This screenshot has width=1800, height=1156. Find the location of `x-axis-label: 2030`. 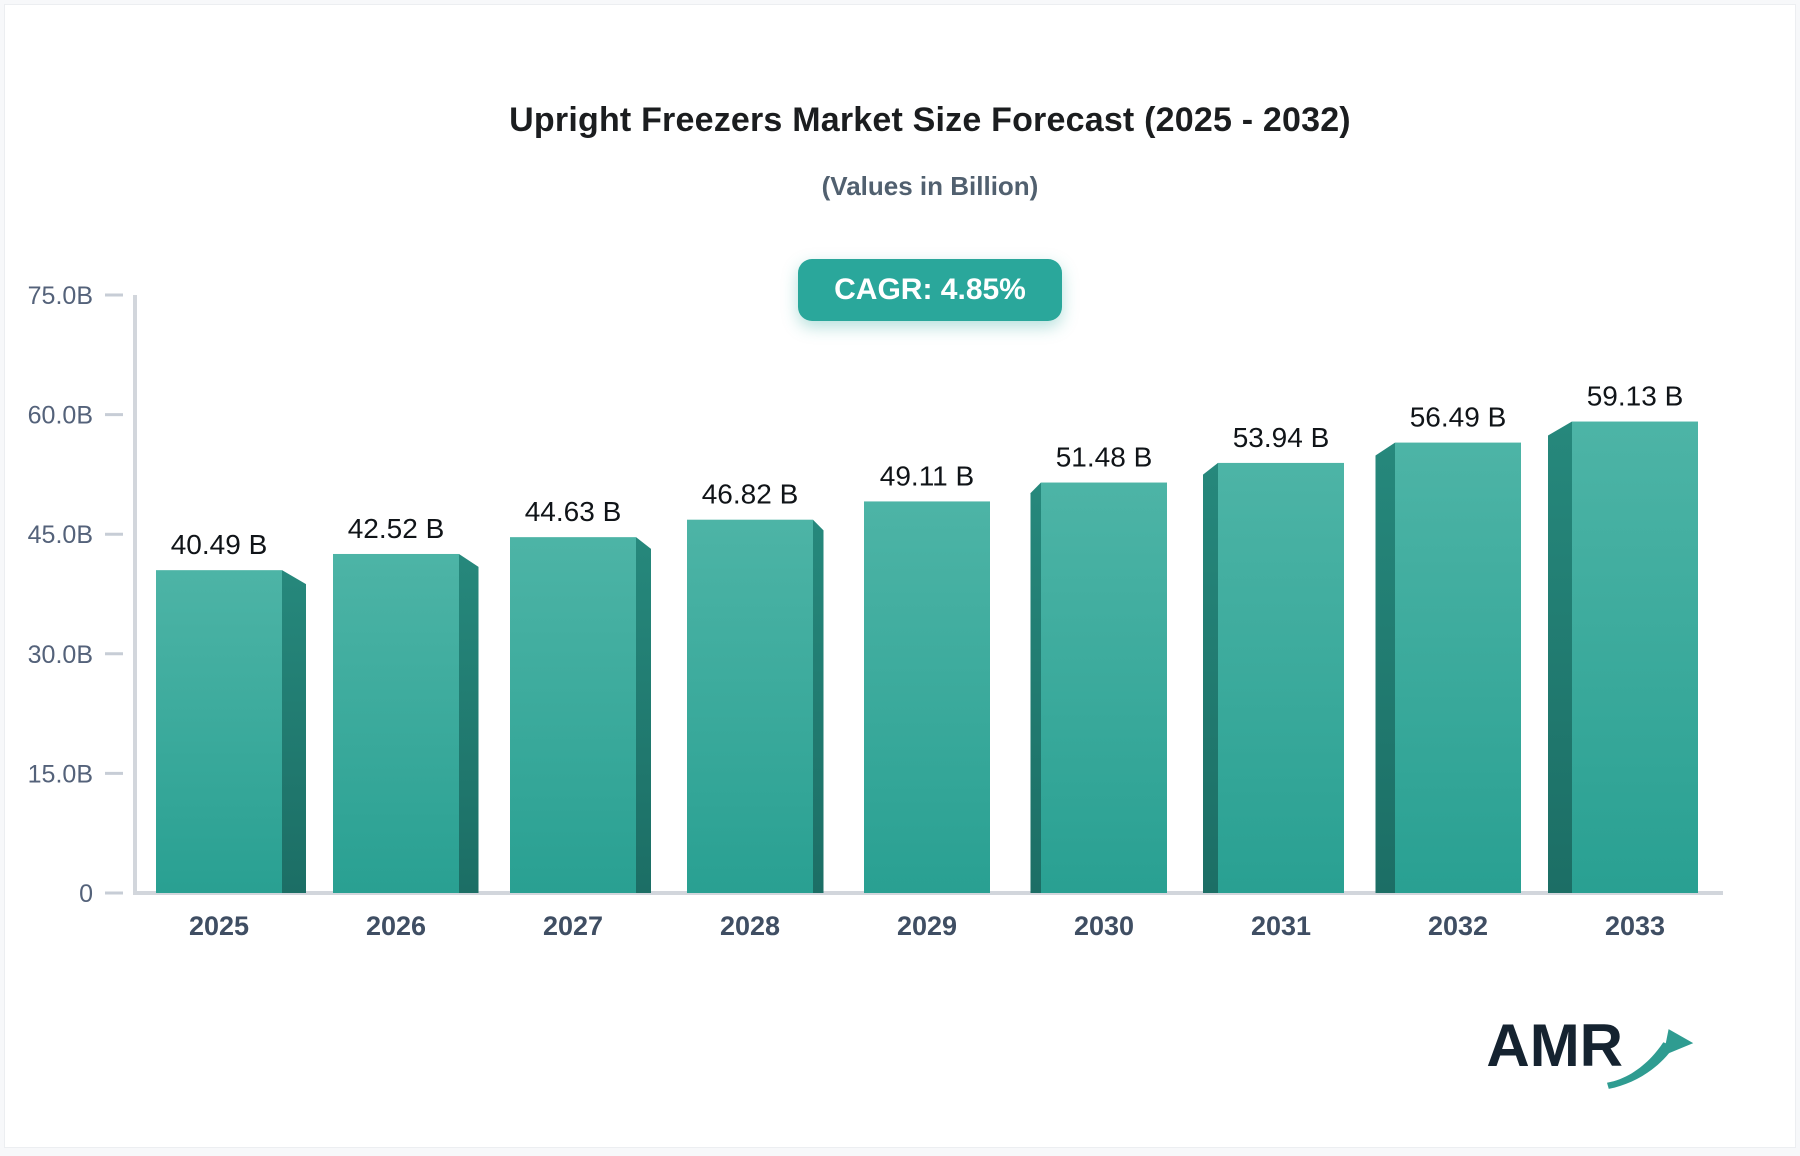

x-axis-label: 2030 is located at coordinates (1104, 926).